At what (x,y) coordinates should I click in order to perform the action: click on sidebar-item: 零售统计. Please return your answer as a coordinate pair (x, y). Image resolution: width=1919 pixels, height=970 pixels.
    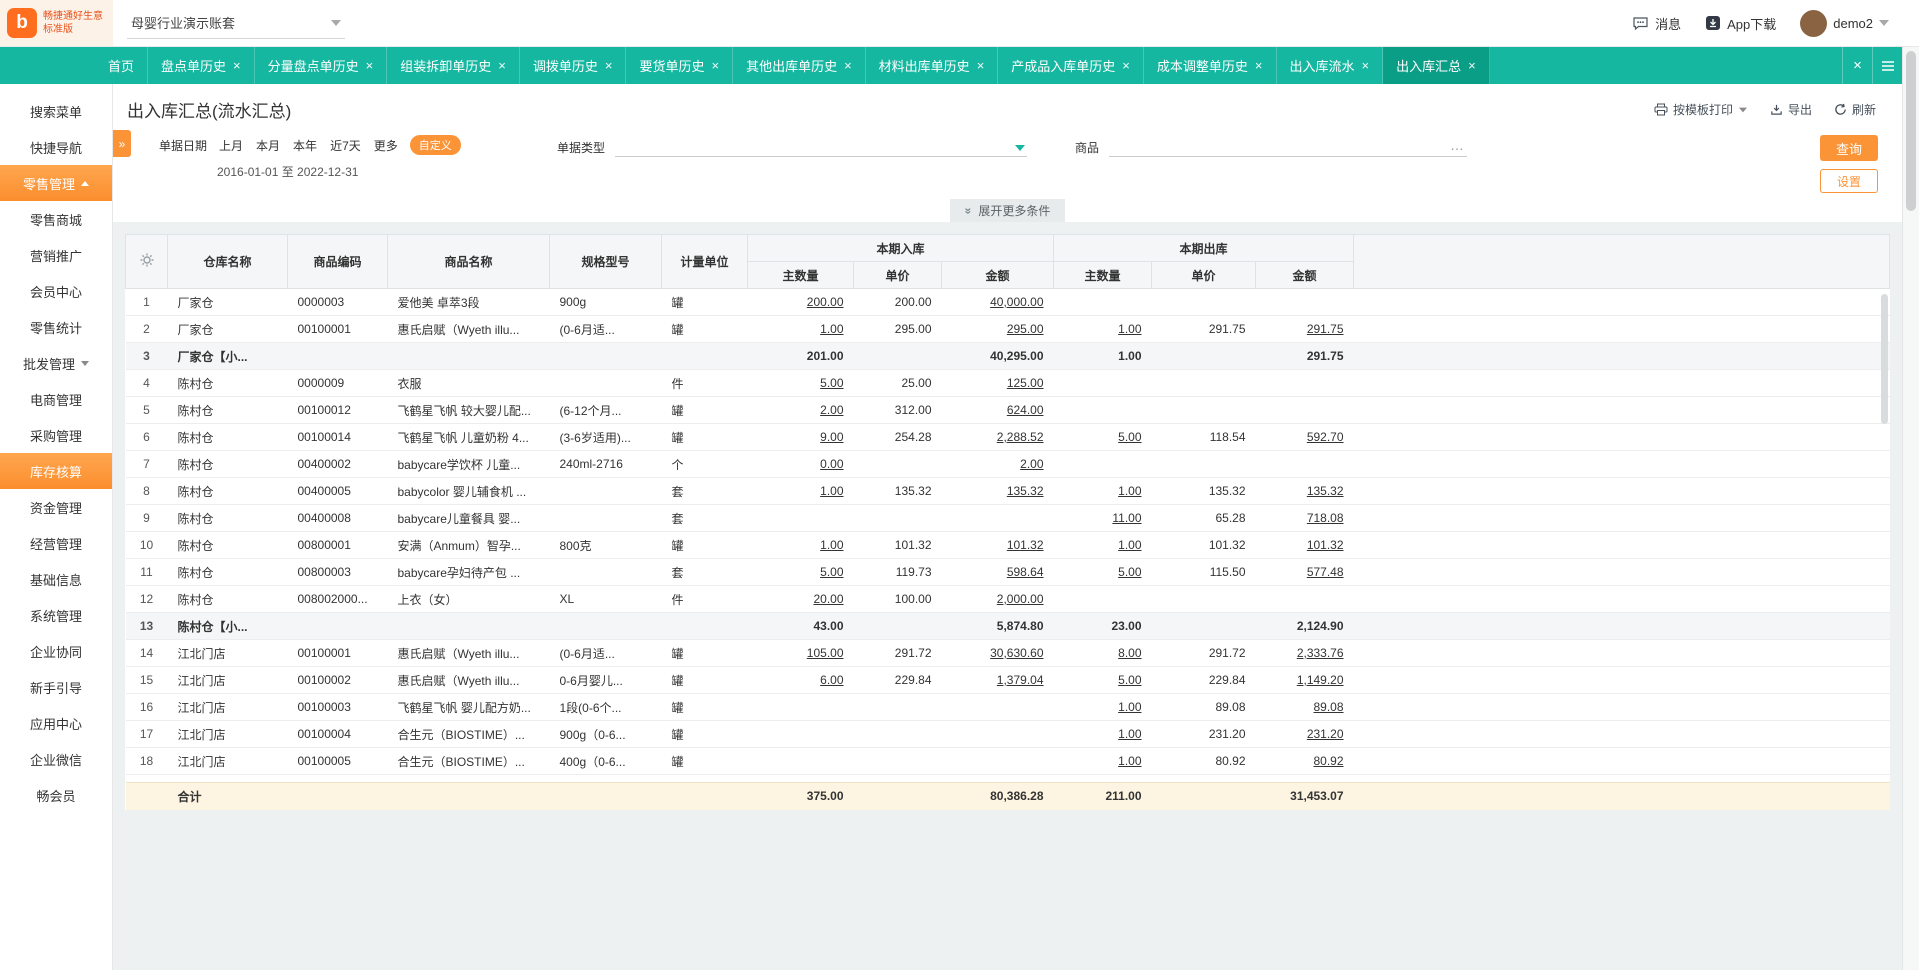
    Looking at the image, I should click on (56, 327).